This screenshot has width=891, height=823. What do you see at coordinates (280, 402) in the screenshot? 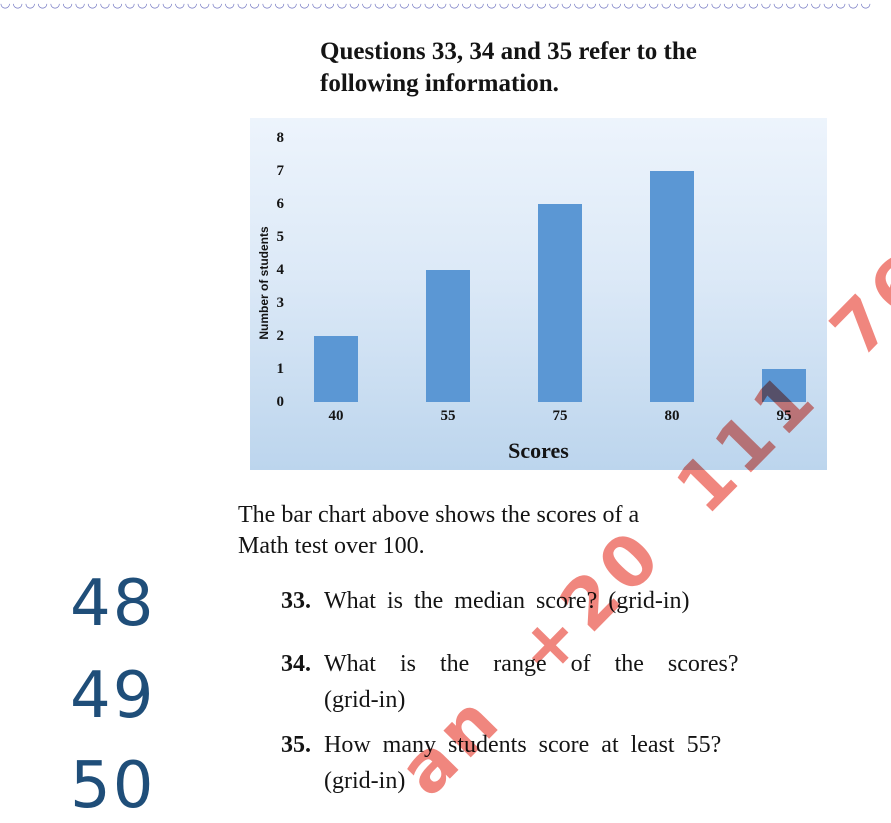
I see `y-tick-0: 0` at bounding box center [280, 402].